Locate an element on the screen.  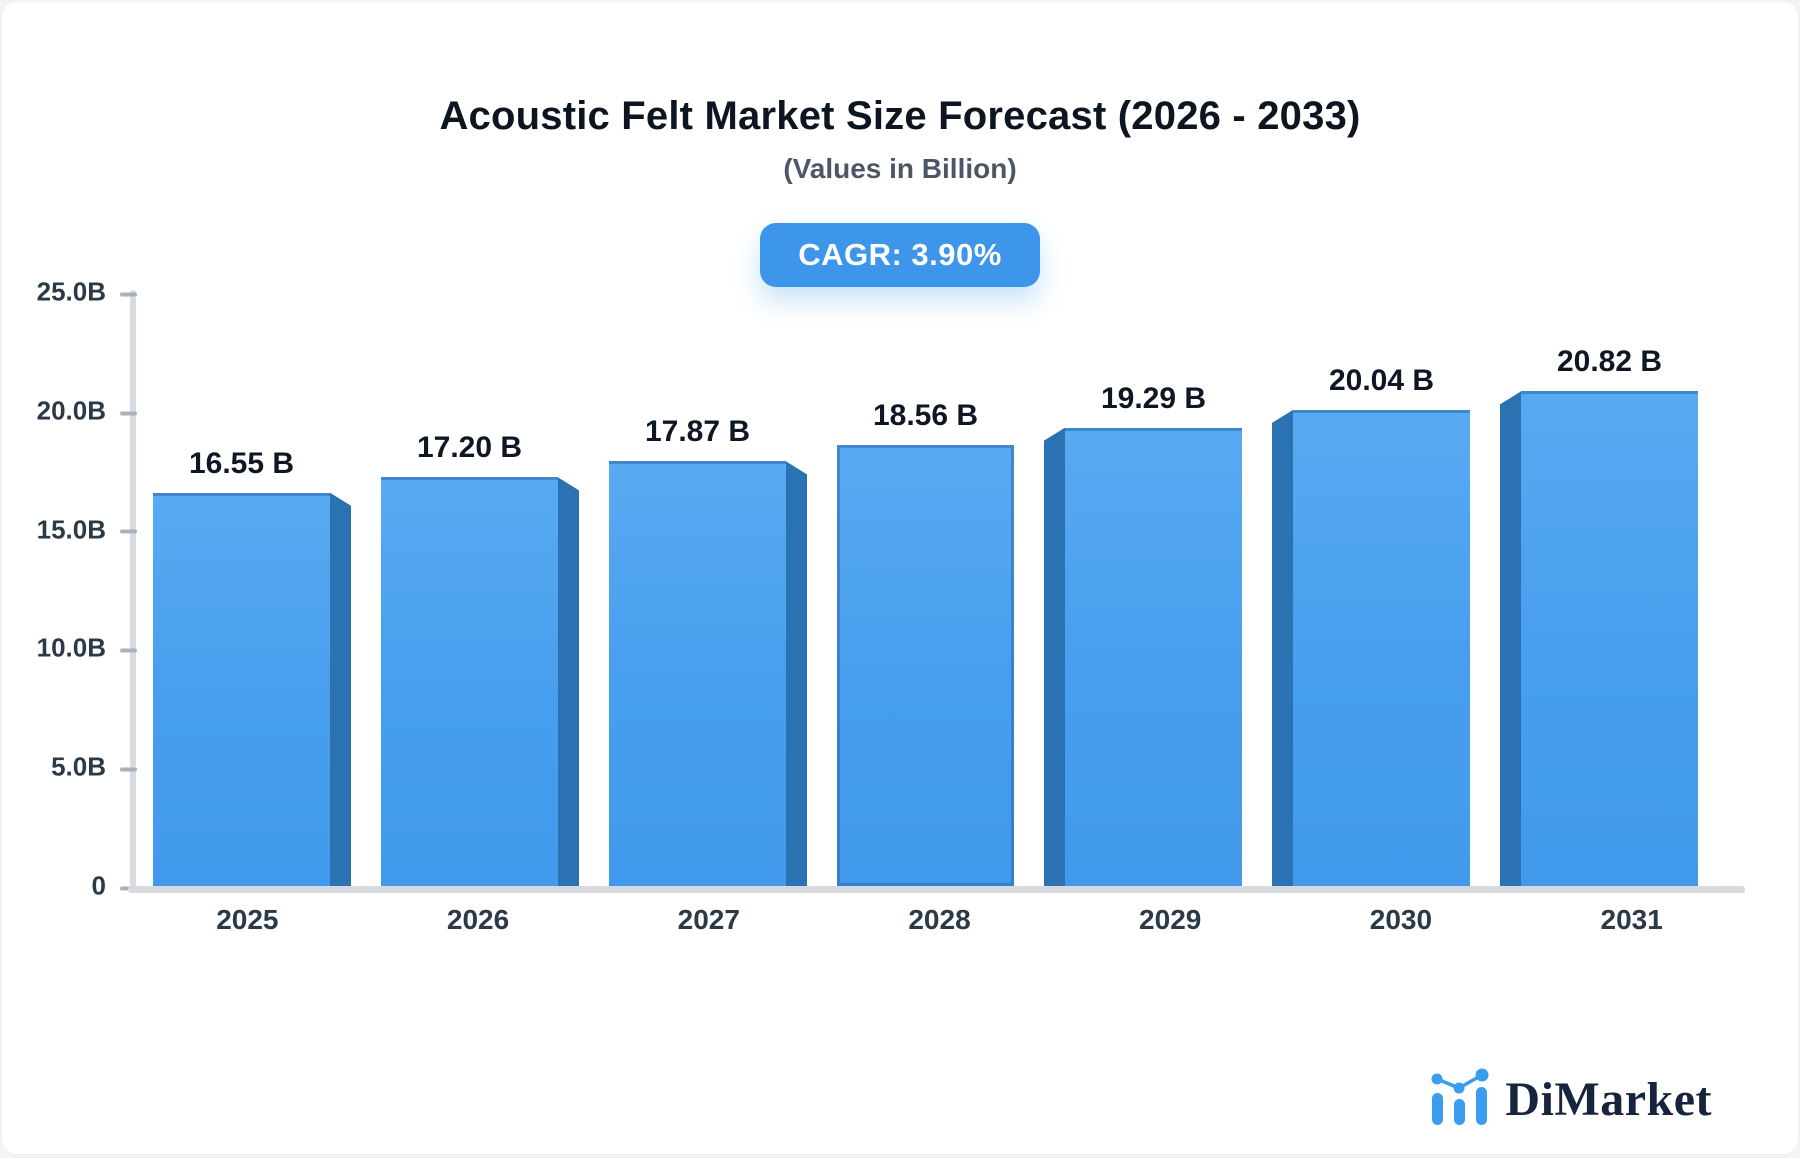
cagr-badge: CAGR: 3.90% is located at coordinates (900, 255).